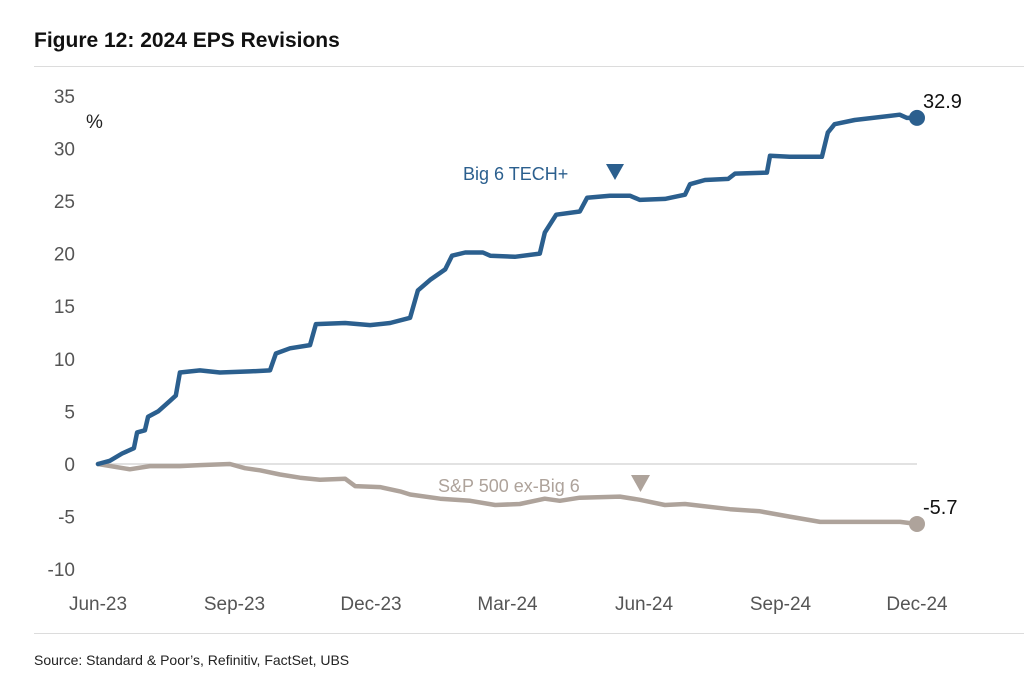  I want to click on y-tick-label: -10, so click(61, 570).